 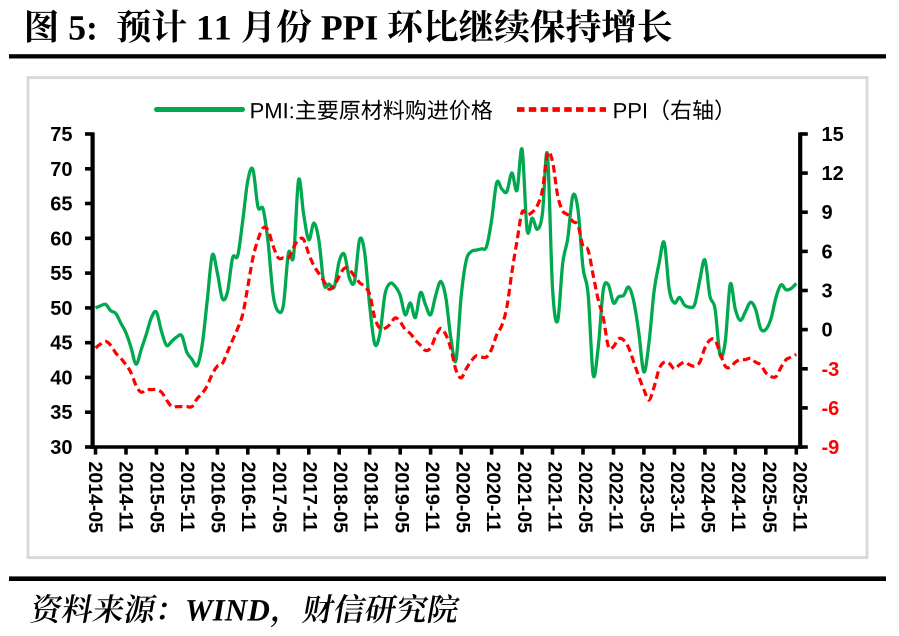 What do you see at coordinates (95, 498) in the screenshot?
I see `svg-text: 2014-05` at bounding box center [95, 498].